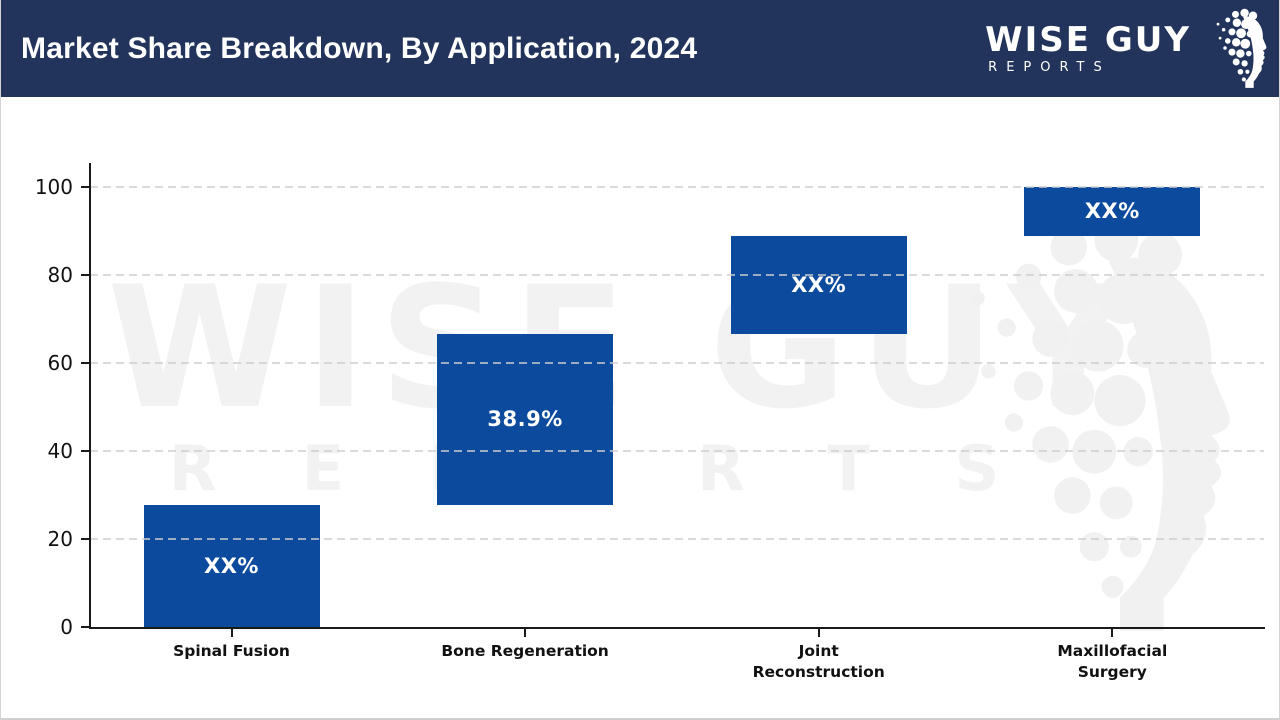 The height and width of the screenshot is (720, 1280). What do you see at coordinates (1088, 39) in the screenshot?
I see `brand-name: WISE GUY` at bounding box center [1088, 39].